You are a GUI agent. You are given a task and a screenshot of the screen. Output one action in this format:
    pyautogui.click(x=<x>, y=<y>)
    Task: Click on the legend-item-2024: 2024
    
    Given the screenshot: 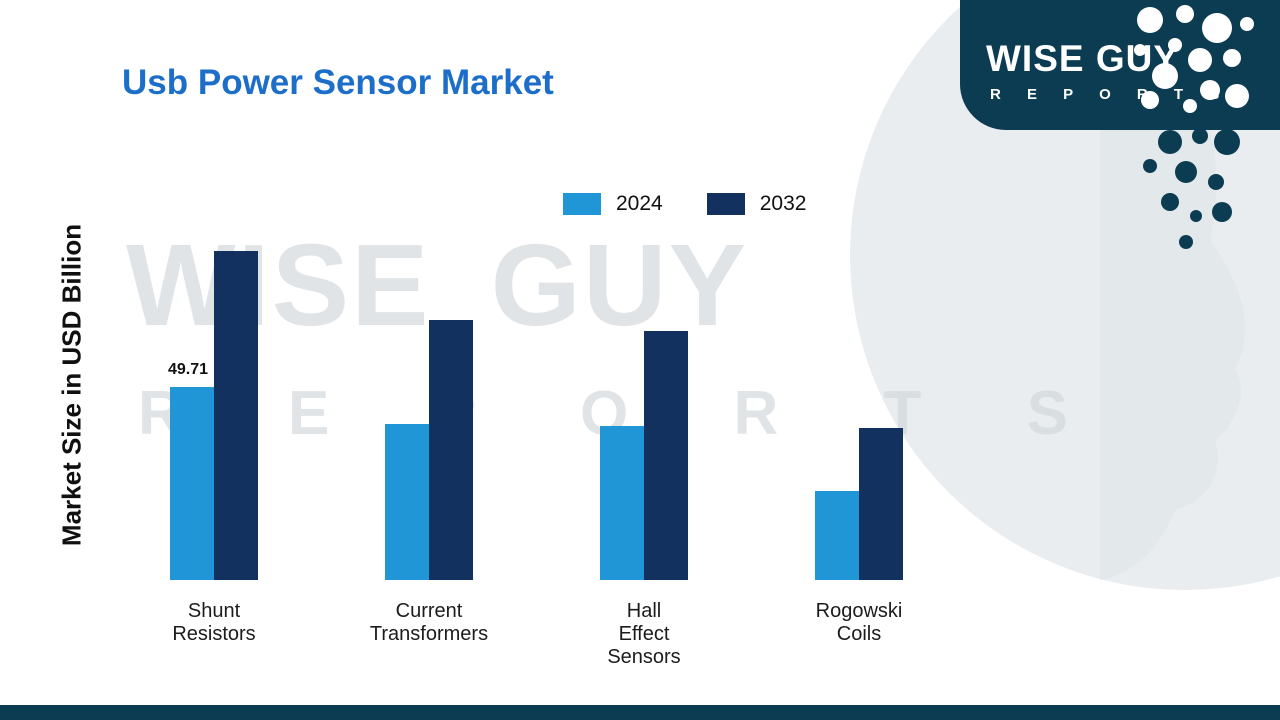 What is the action you would take?
    pyautogui.click(x=613, y=204)
    